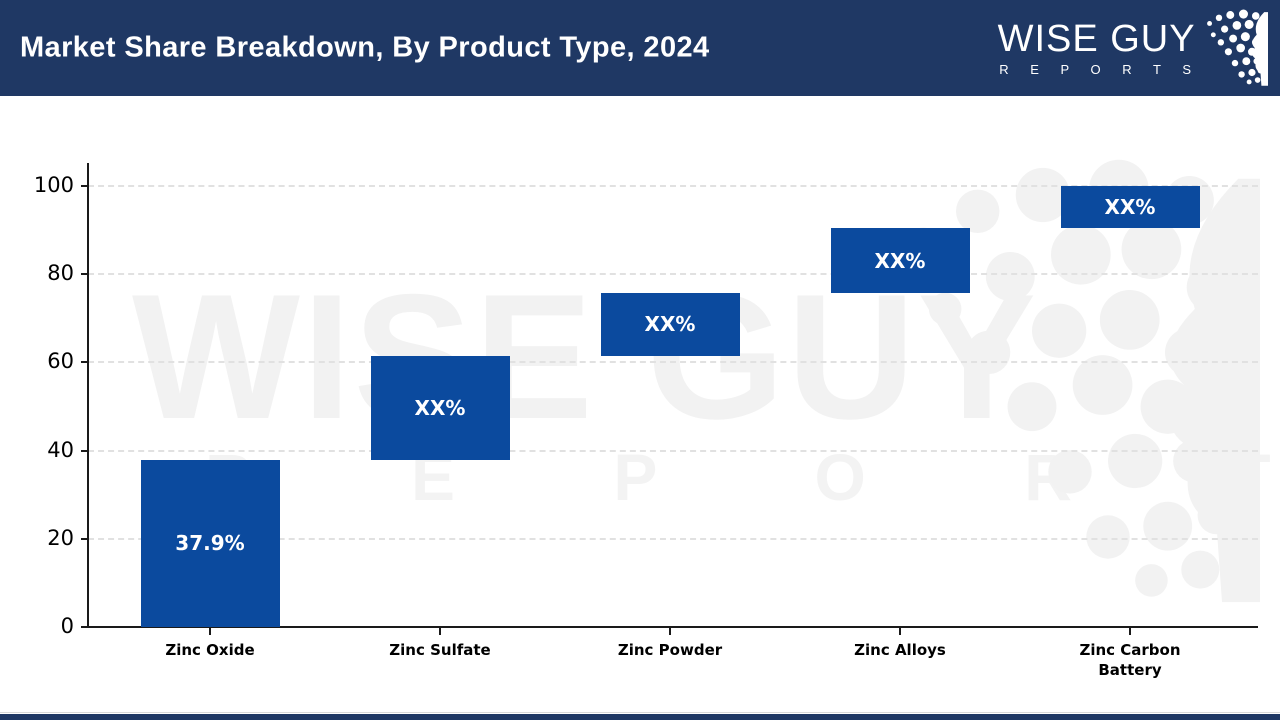  I want to click on x-tick-label-zinc-oxide: Zinc Oxide, so click(210, 650).